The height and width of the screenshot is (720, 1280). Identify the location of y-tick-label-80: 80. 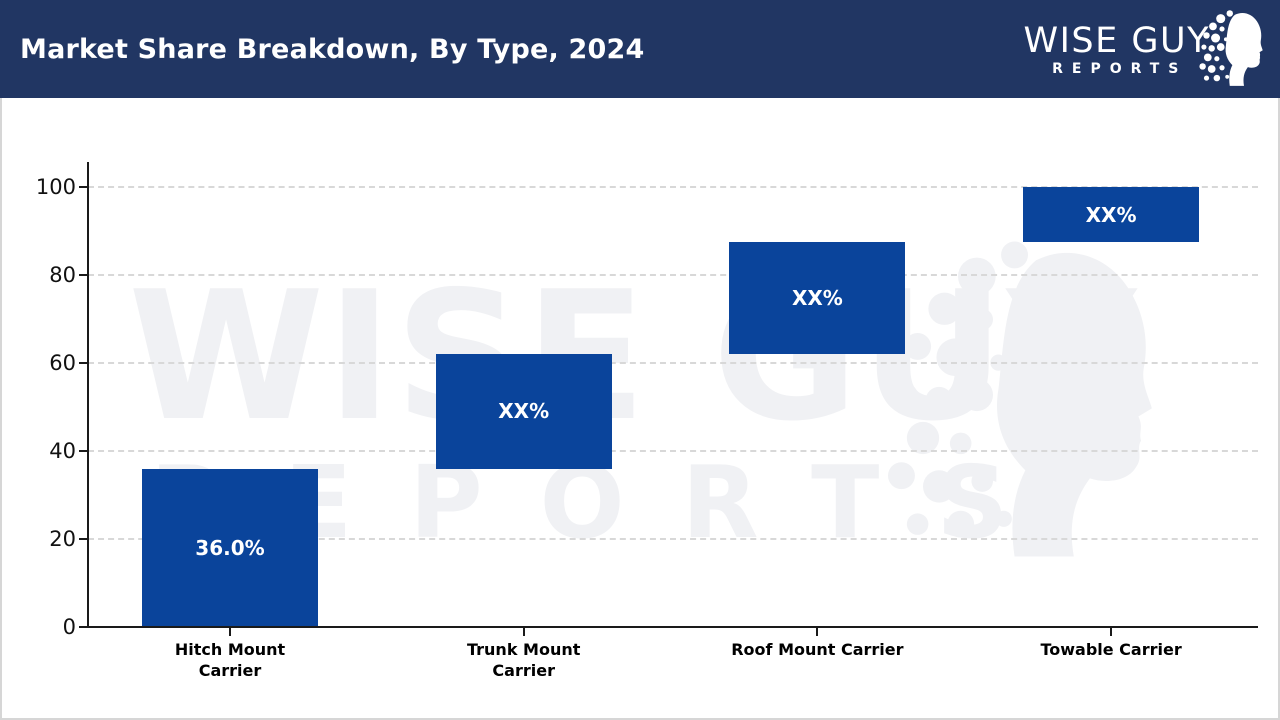
(62, 275).